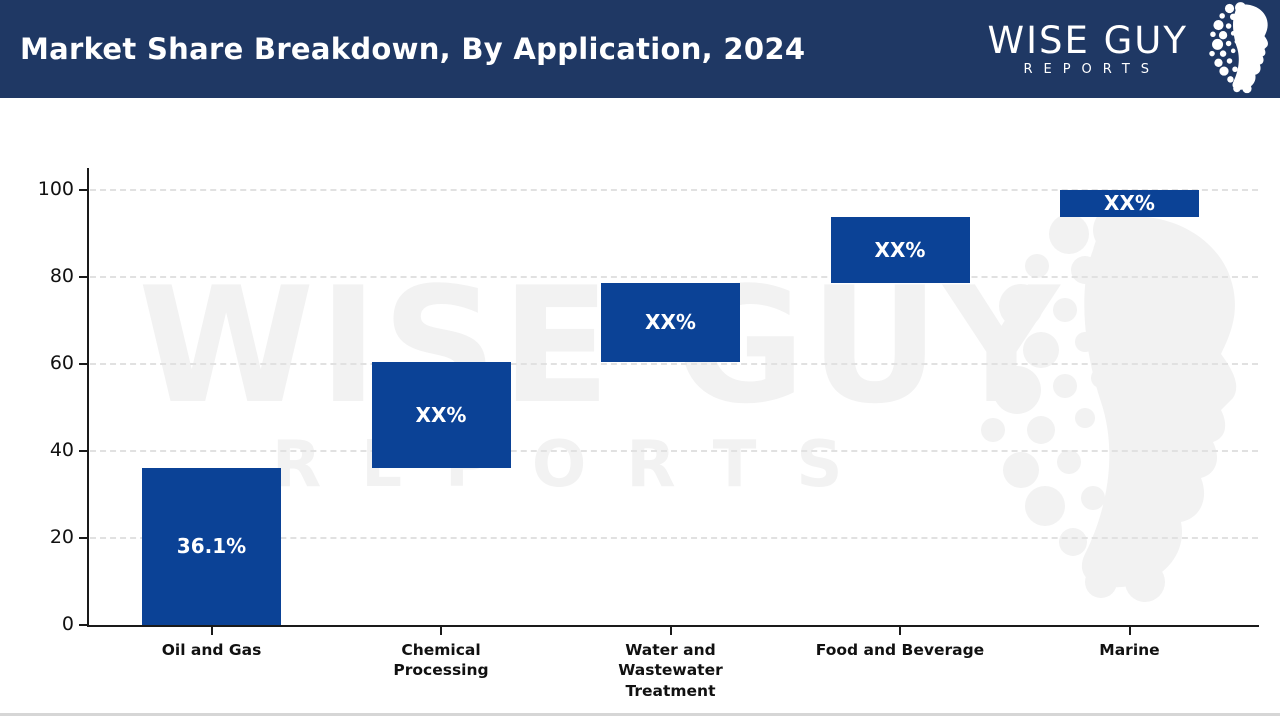  I want to click on x-category-label: Food and Beverage, so click(900, 650).